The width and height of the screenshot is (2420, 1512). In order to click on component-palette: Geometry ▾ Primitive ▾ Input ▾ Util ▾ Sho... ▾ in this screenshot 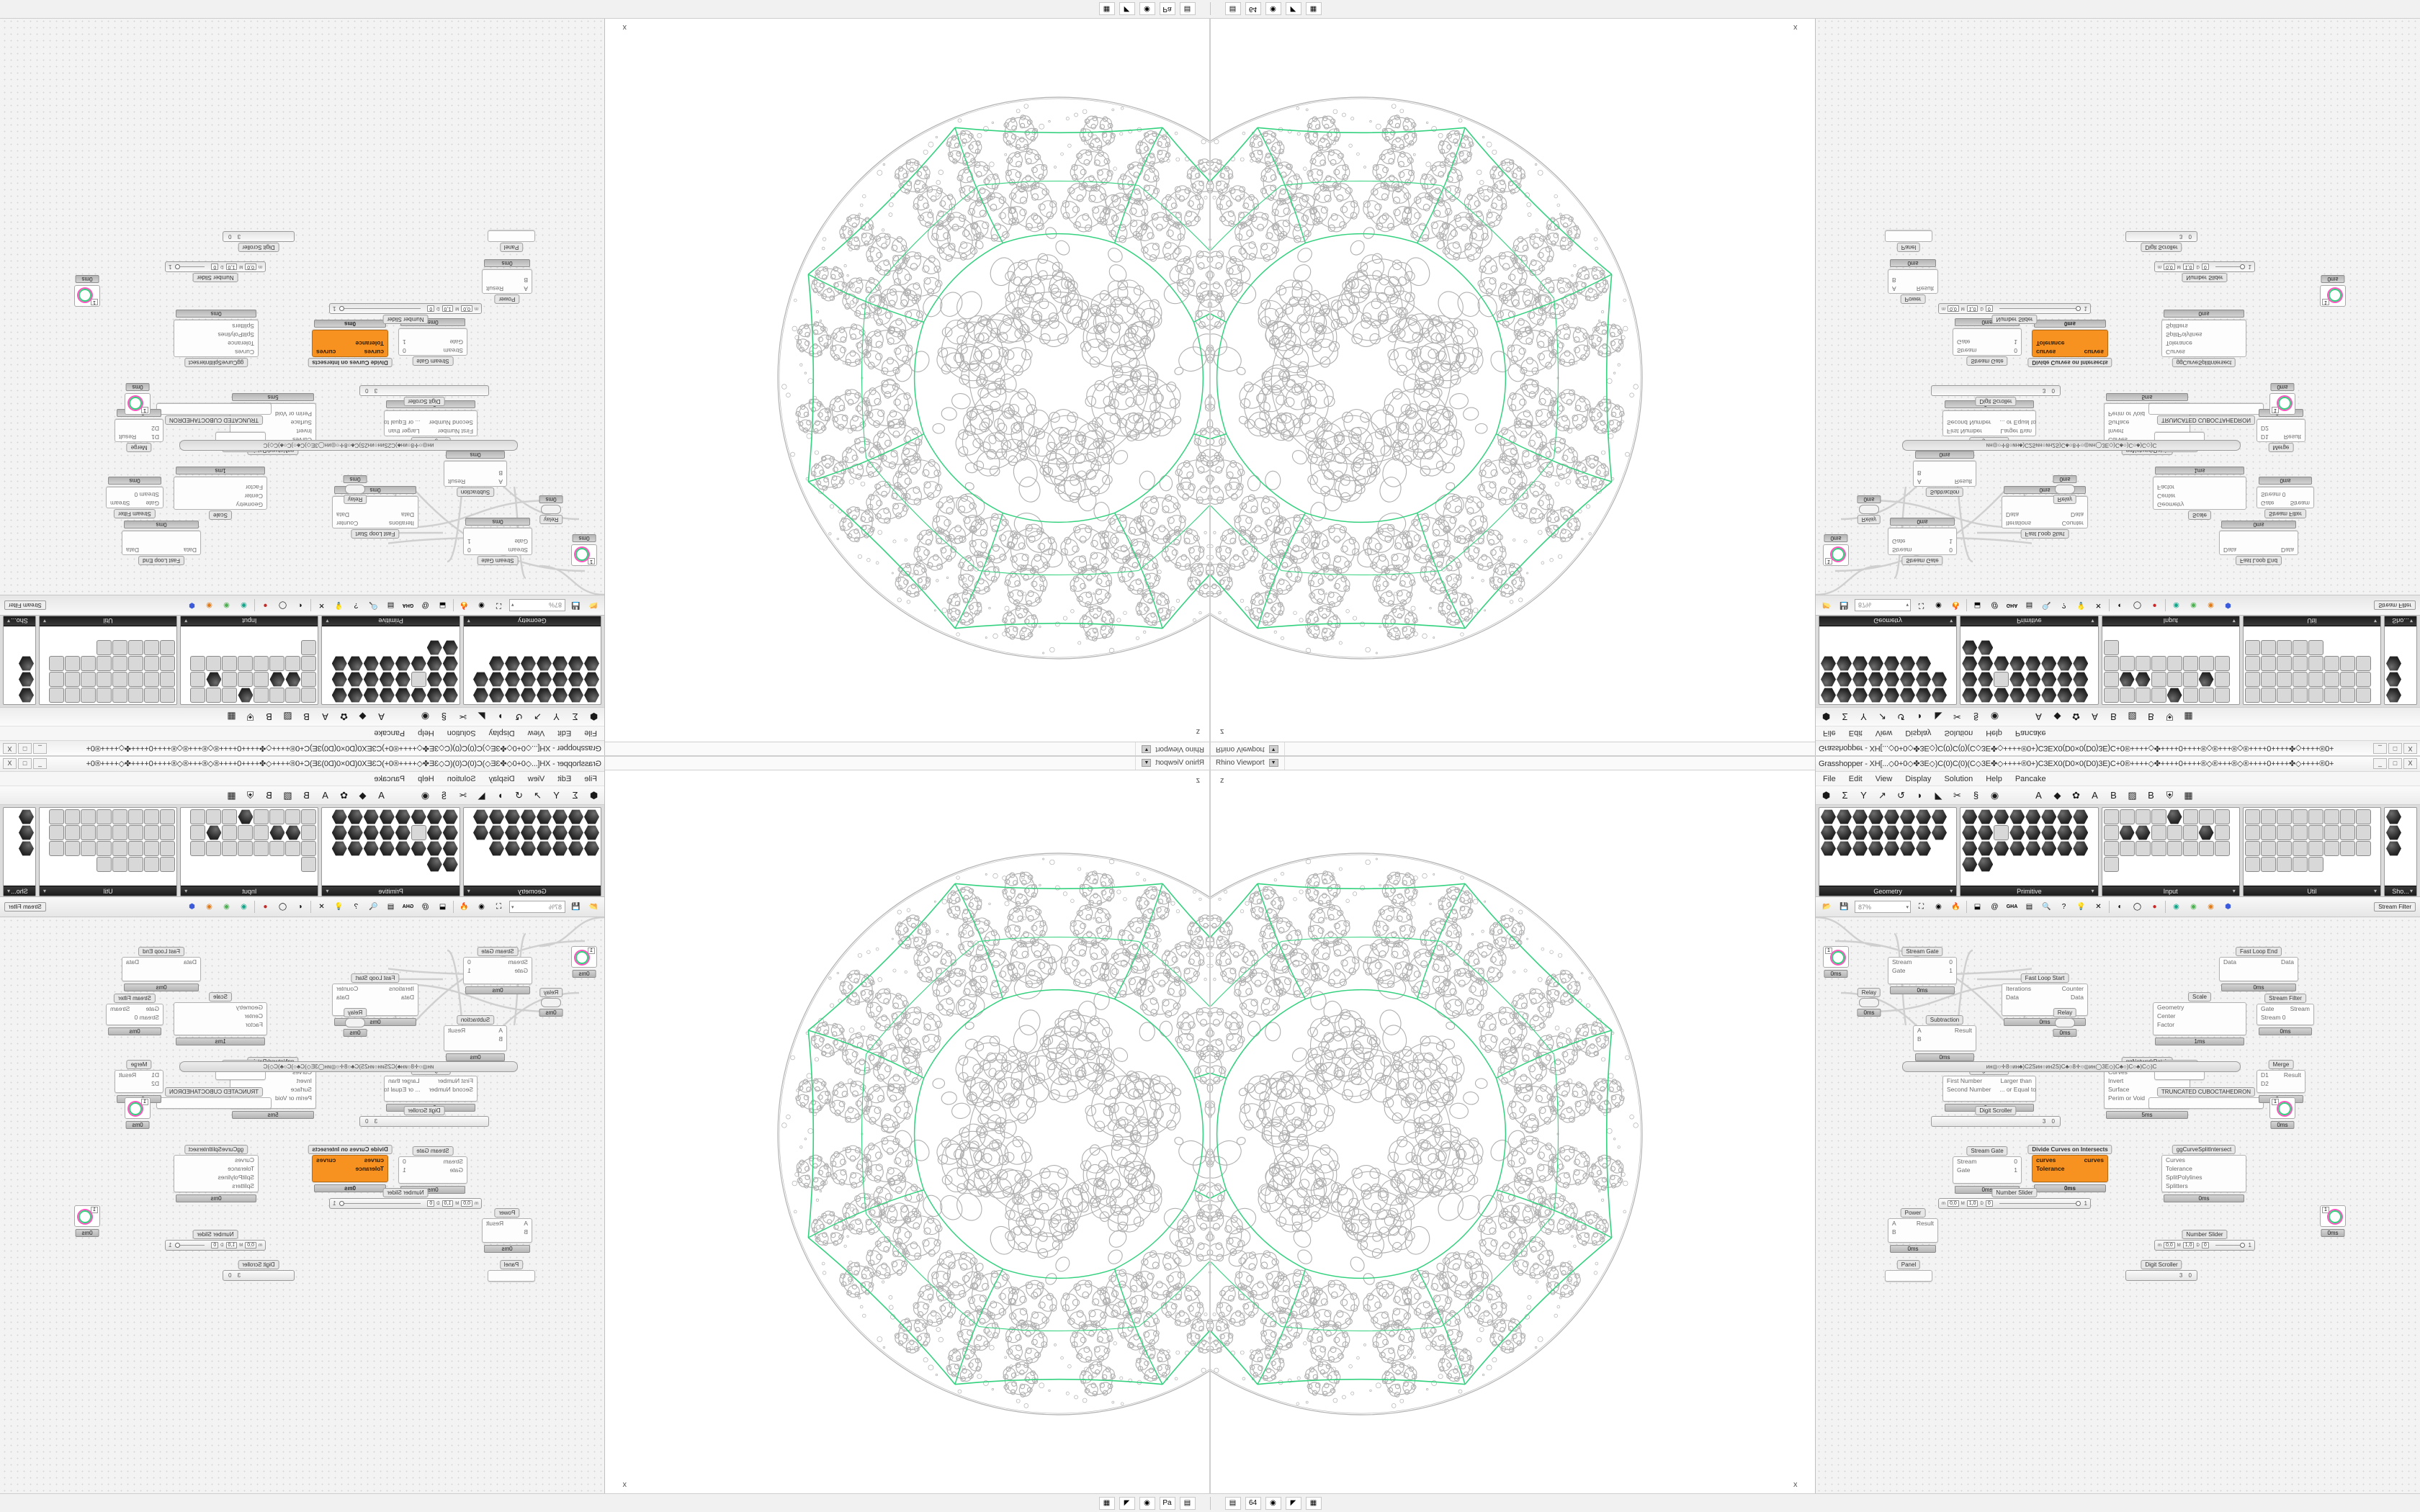, I will do `click(2118, 661)`.